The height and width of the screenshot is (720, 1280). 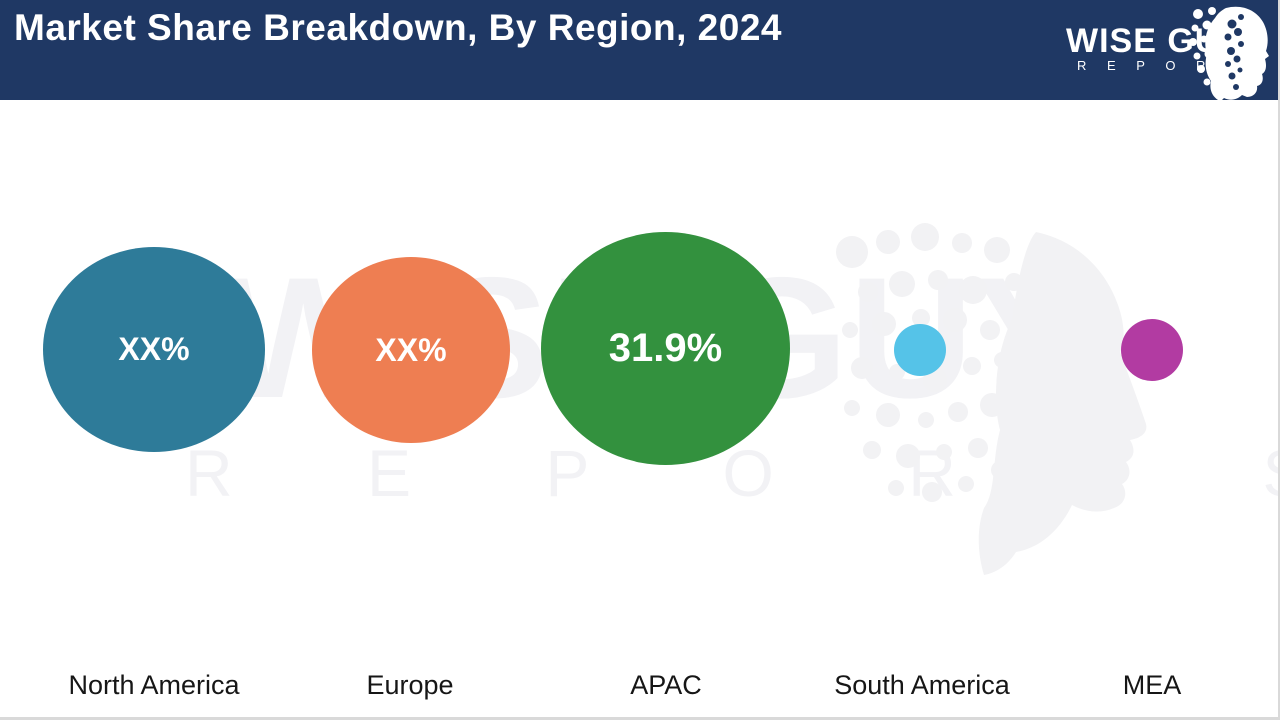 I want to click on bubble-value-label: 31.9%, so click(x=665, y=348).